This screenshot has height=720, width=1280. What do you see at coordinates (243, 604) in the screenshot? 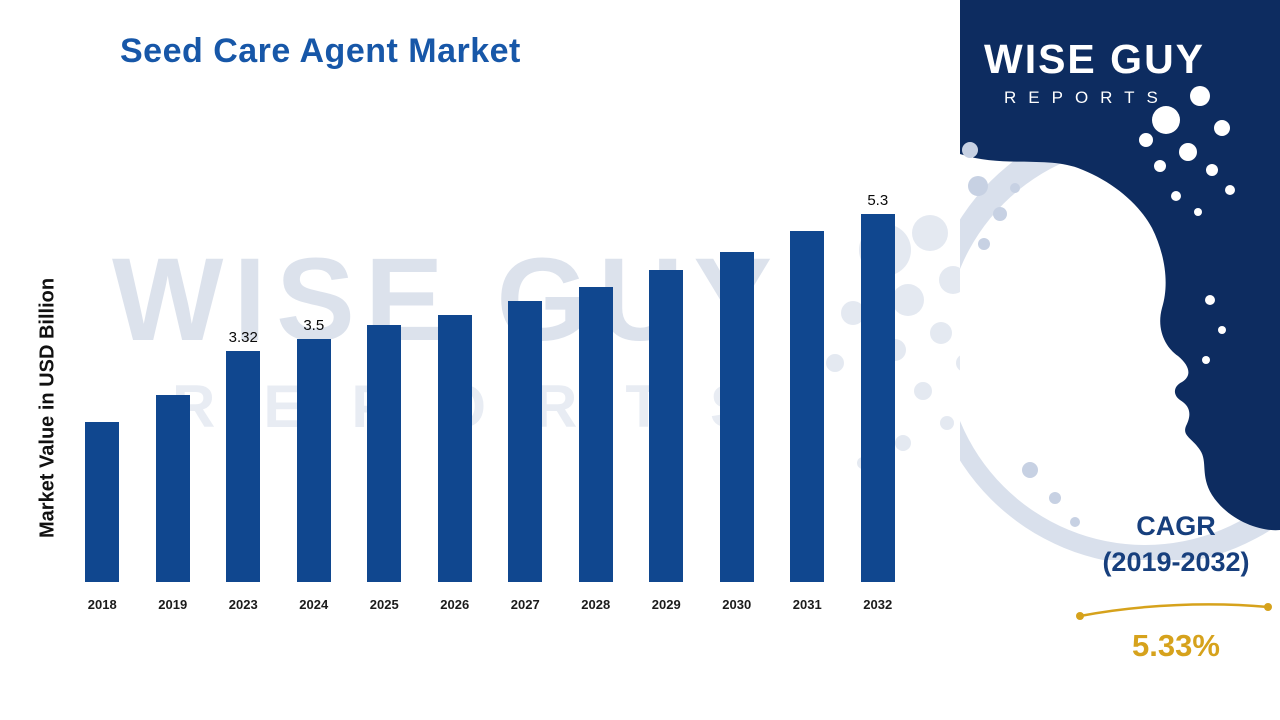
I see `x-axis-label: 2023` at bounding box center [243, 604].